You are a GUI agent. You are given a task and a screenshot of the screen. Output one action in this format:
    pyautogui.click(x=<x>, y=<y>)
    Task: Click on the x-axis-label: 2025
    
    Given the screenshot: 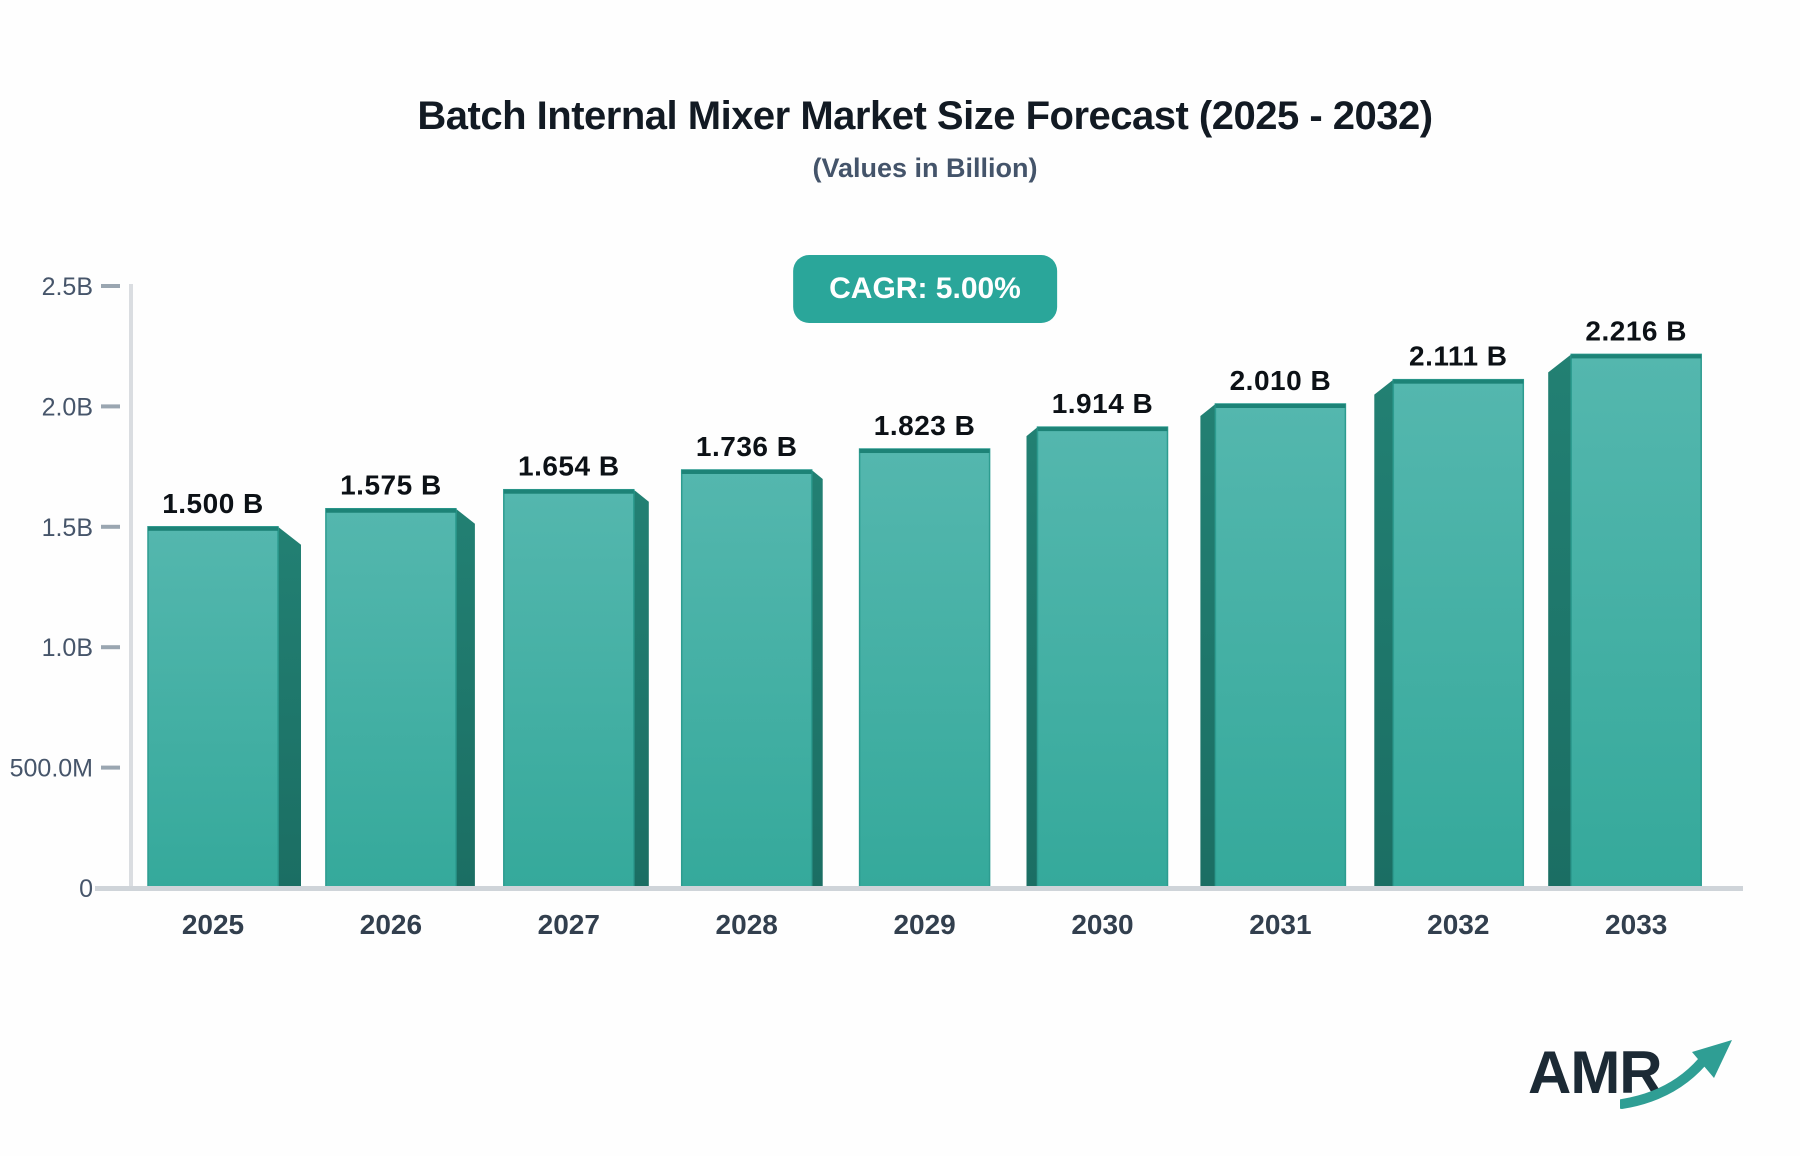 What is the action you would take?
    pyautogui.click(x=213, y=924)
    